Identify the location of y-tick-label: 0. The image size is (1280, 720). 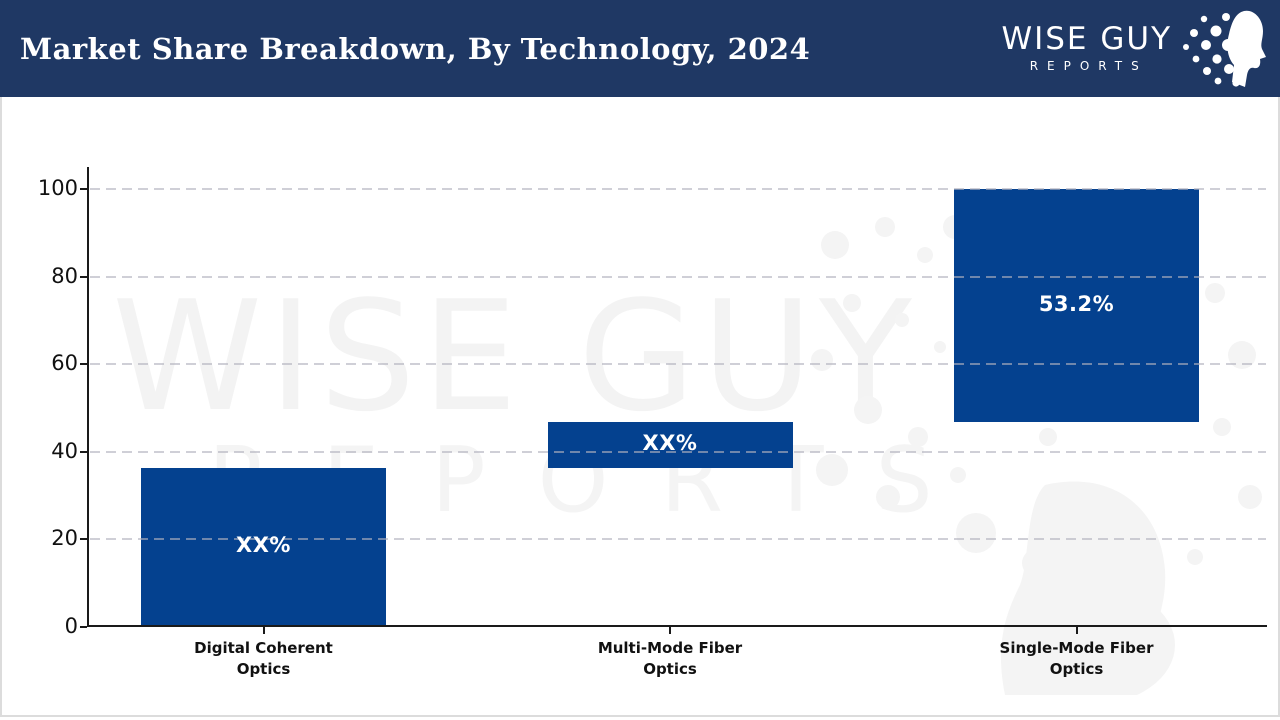
(71, 626).